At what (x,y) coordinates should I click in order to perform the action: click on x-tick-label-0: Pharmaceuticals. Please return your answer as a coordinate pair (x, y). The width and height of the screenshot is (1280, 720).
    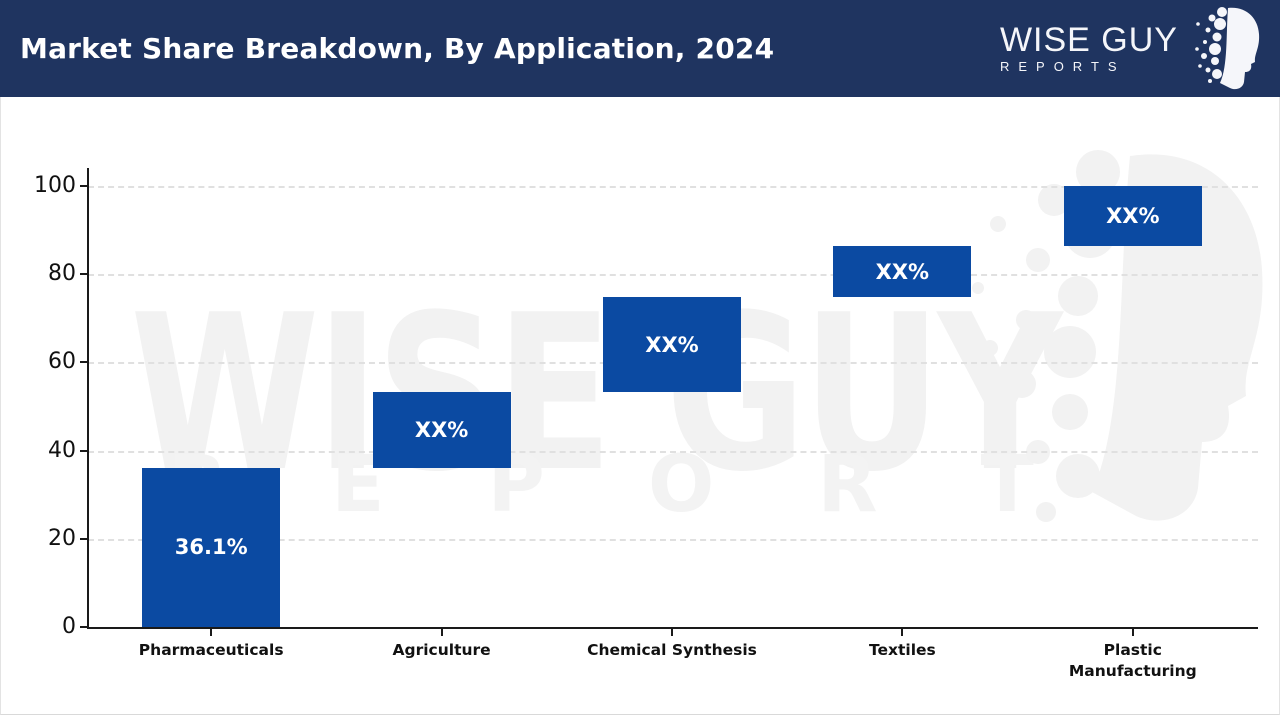
    Looking at the image, I should click on (211, 650).